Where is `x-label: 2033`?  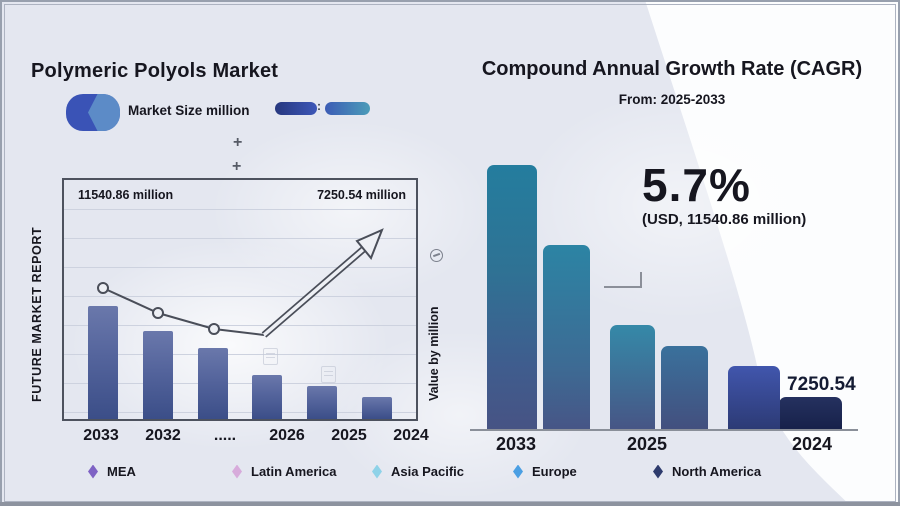
x-label: 2033 is located at coordinates (101, 435).